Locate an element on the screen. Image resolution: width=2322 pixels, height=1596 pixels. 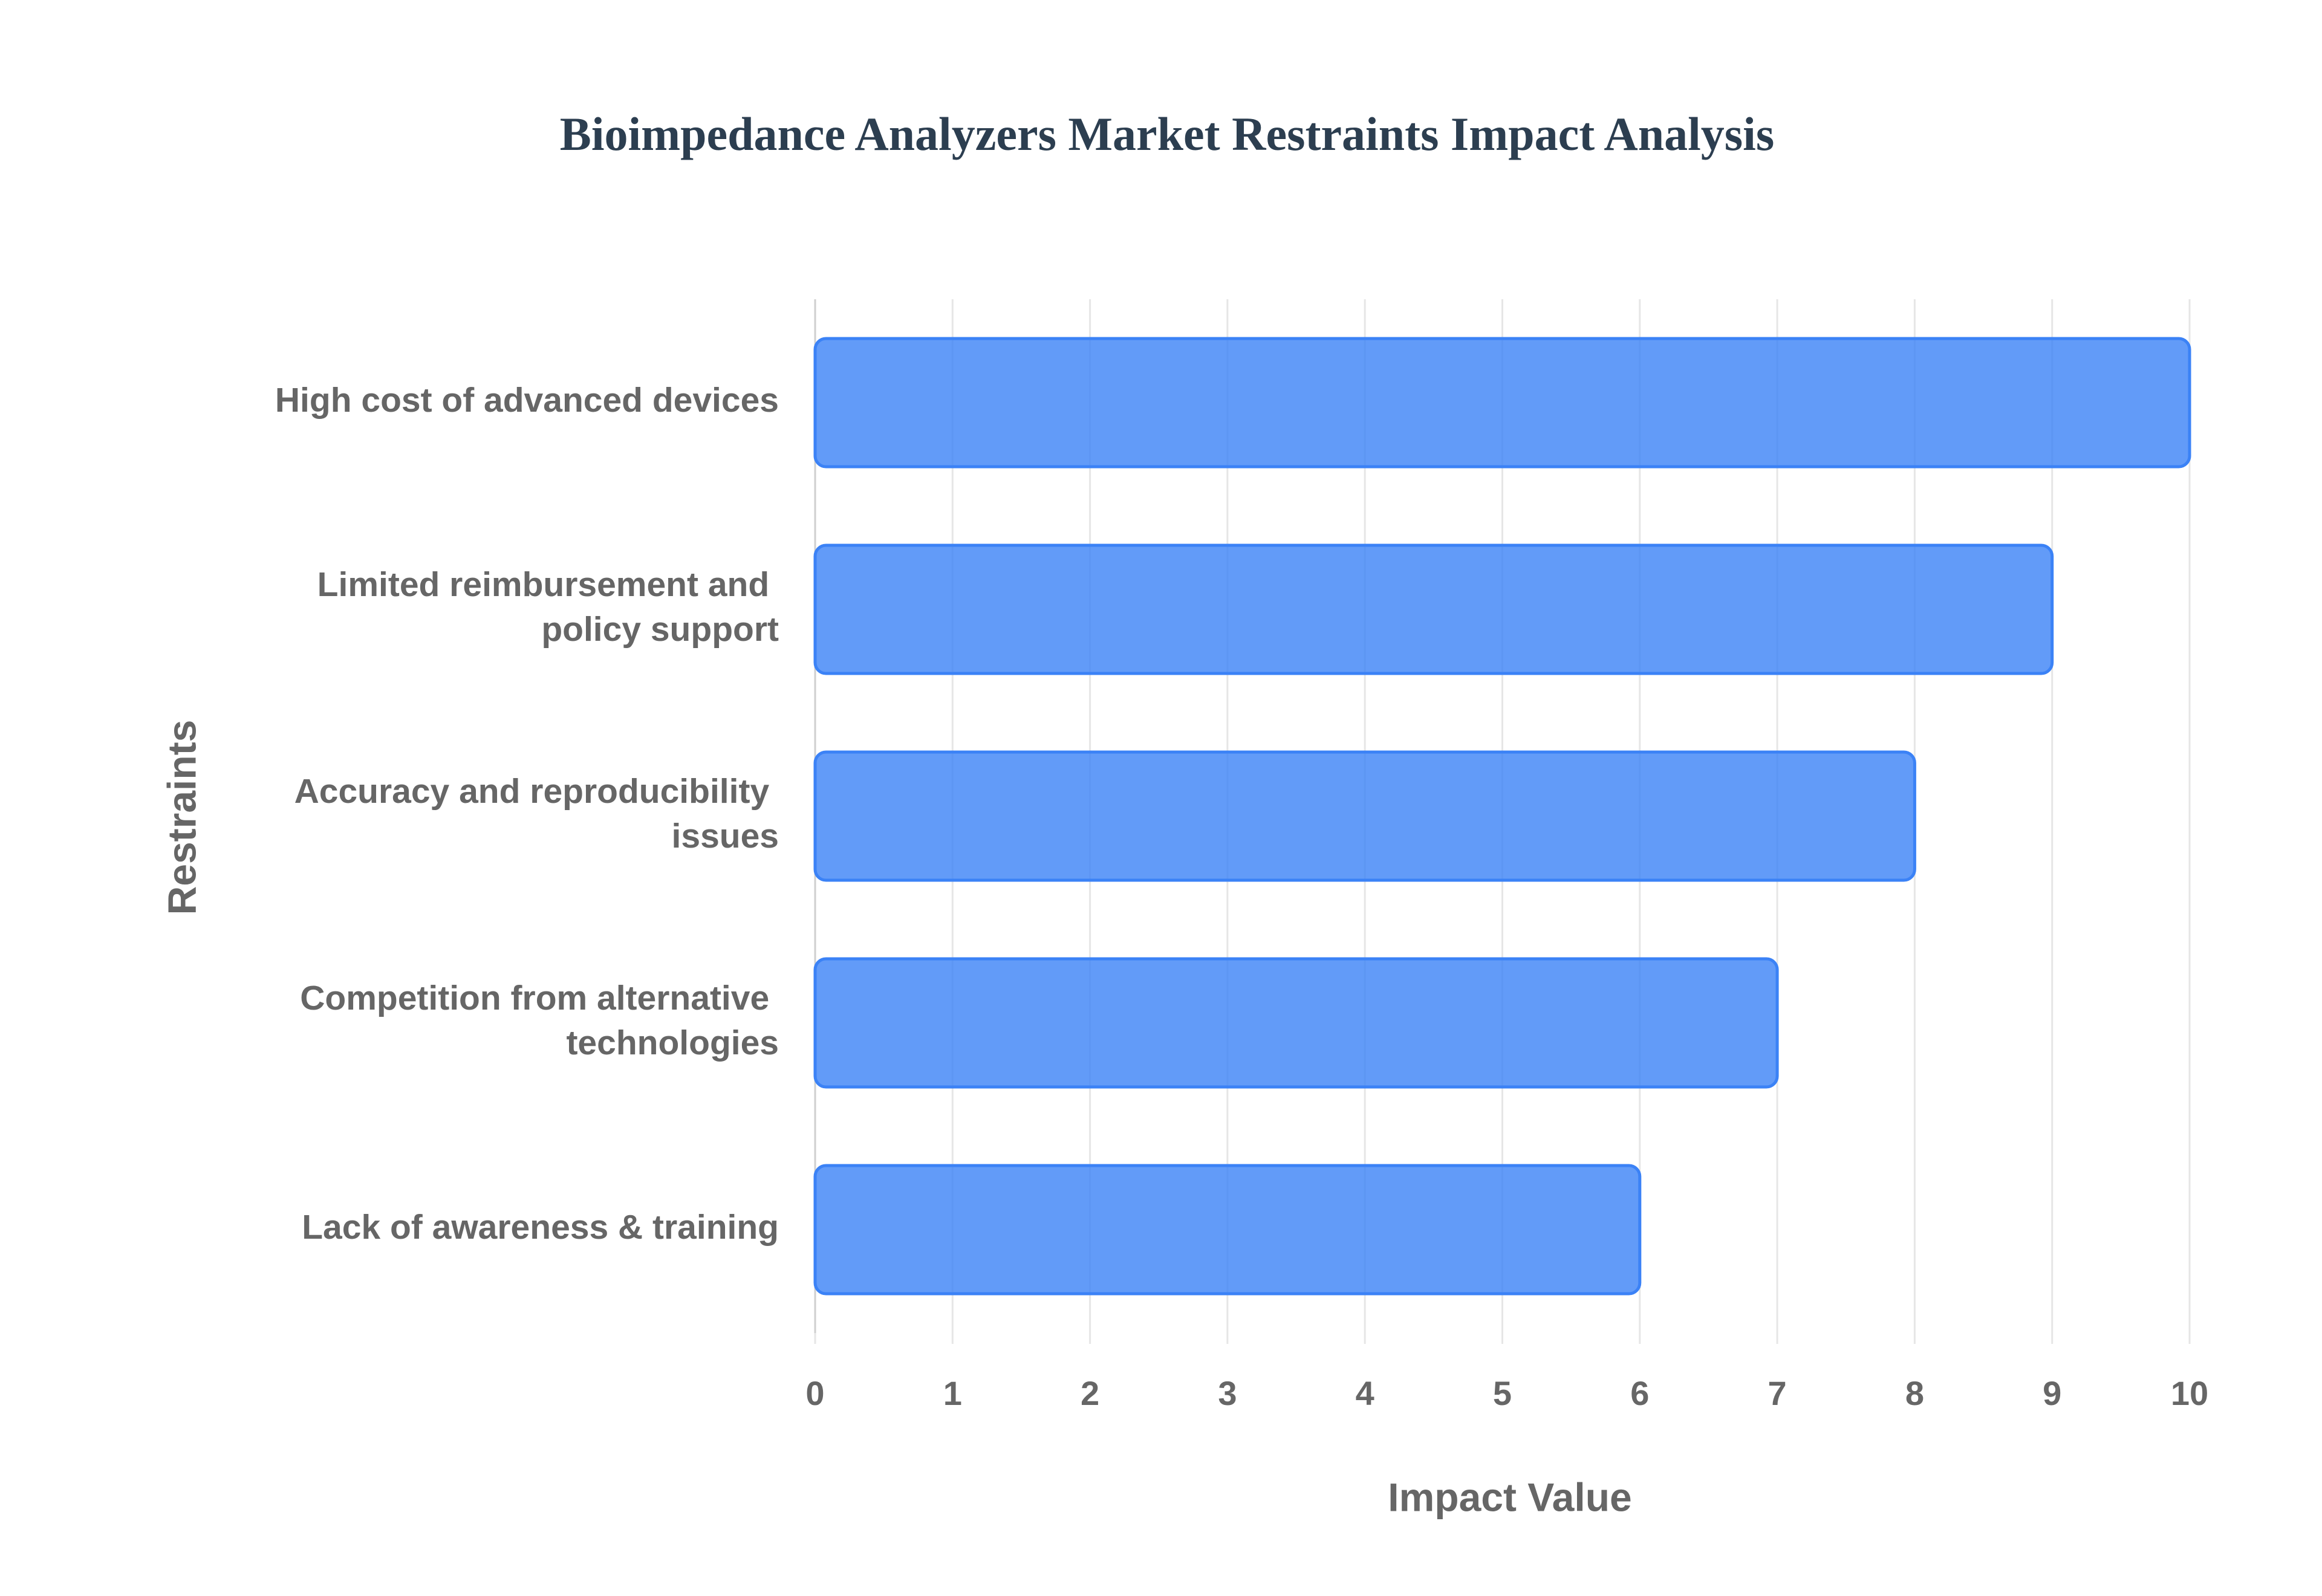
label-line: Limited reimbursement and is located at coordinates (548, 584).